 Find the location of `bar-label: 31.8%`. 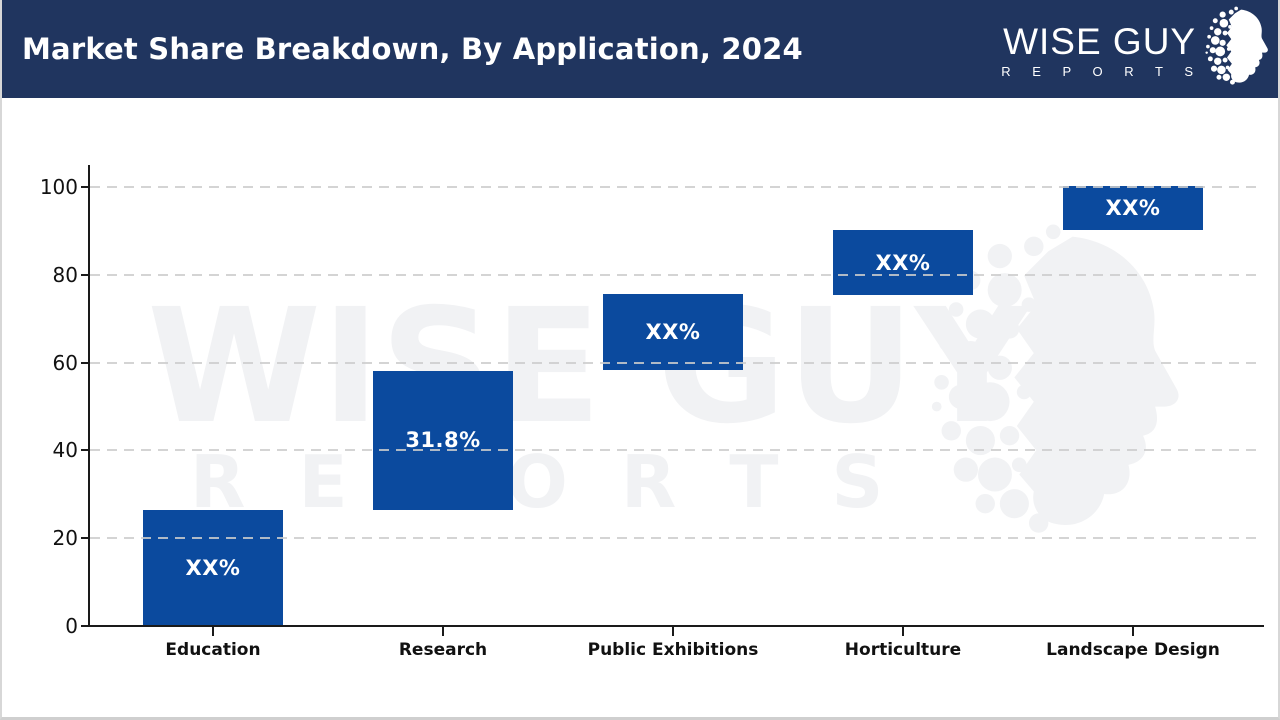

bar-label: 31.8% is located at coordinates (443, 440).